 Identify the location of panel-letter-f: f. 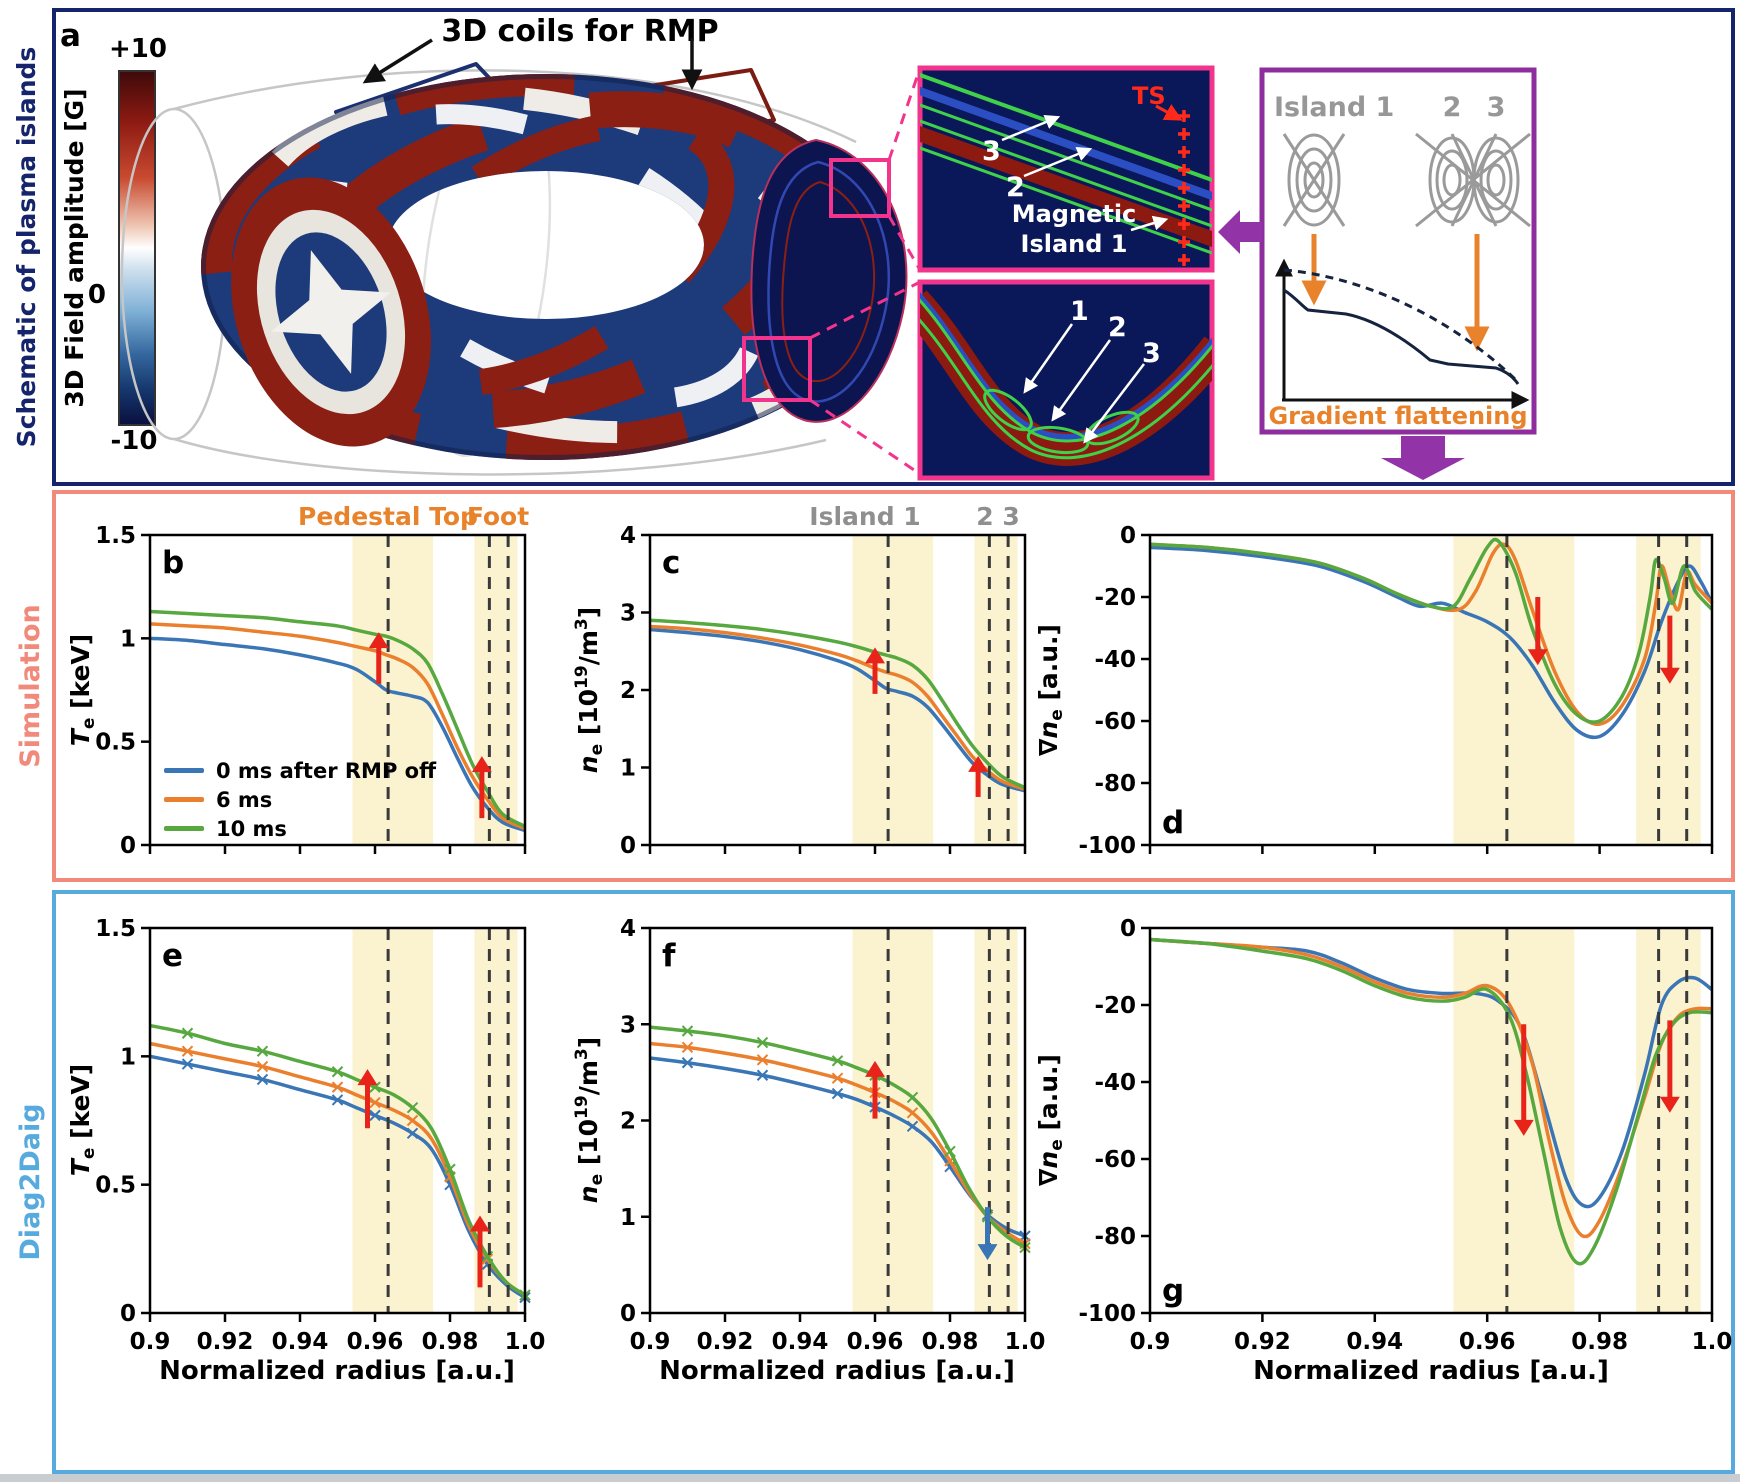
(669, 956).